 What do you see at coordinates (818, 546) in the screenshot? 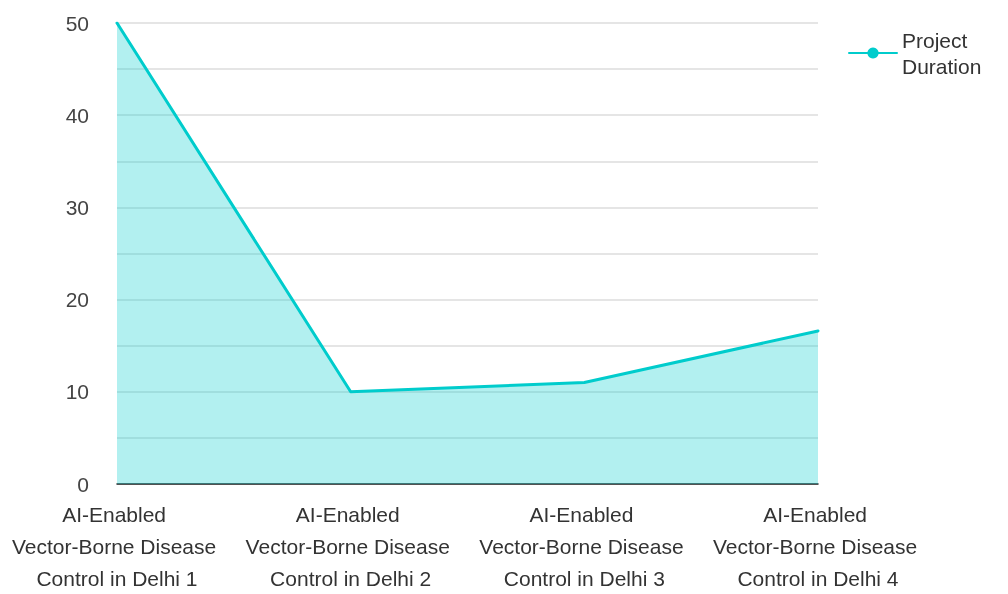
I see `x-tick-label: AI-Enabled Vector-Borne Disease Control in Delhi 4` at bounding box center [818, 546].